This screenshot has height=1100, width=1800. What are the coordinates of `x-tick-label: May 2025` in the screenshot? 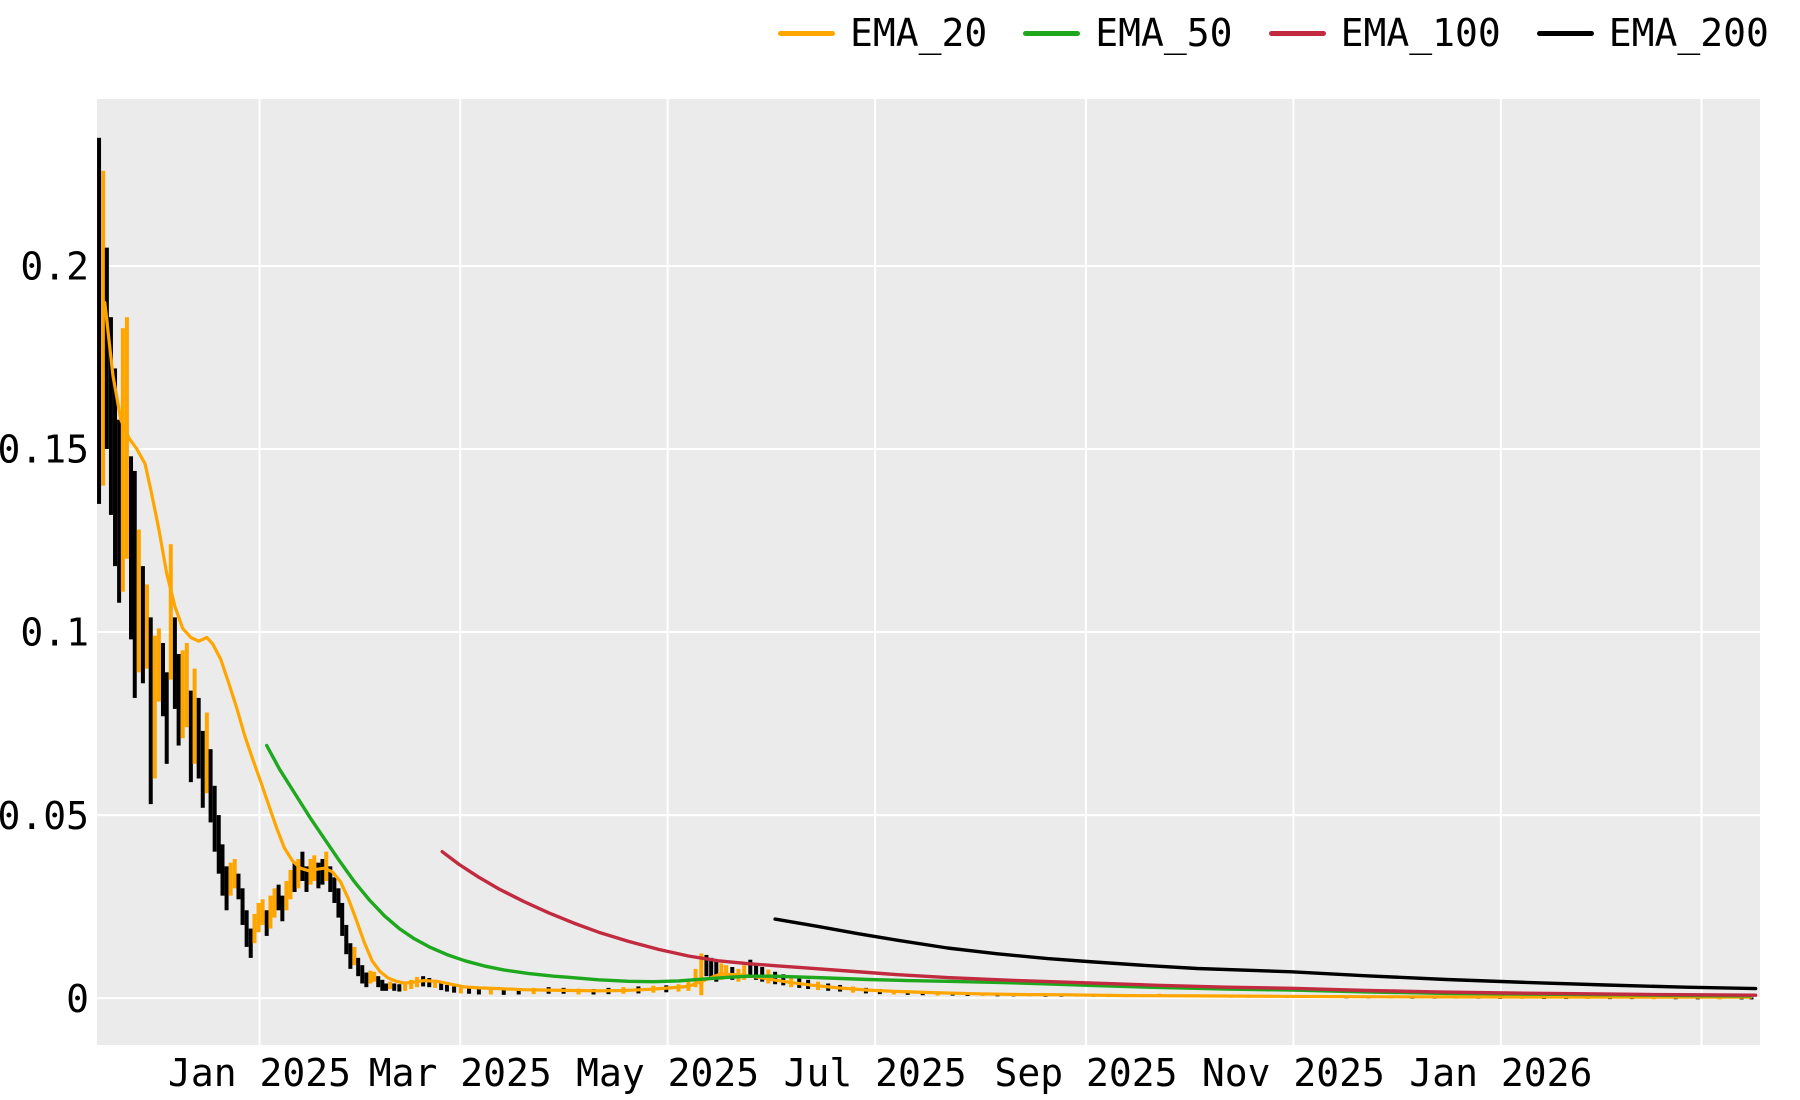 It's located at (667, 1073).